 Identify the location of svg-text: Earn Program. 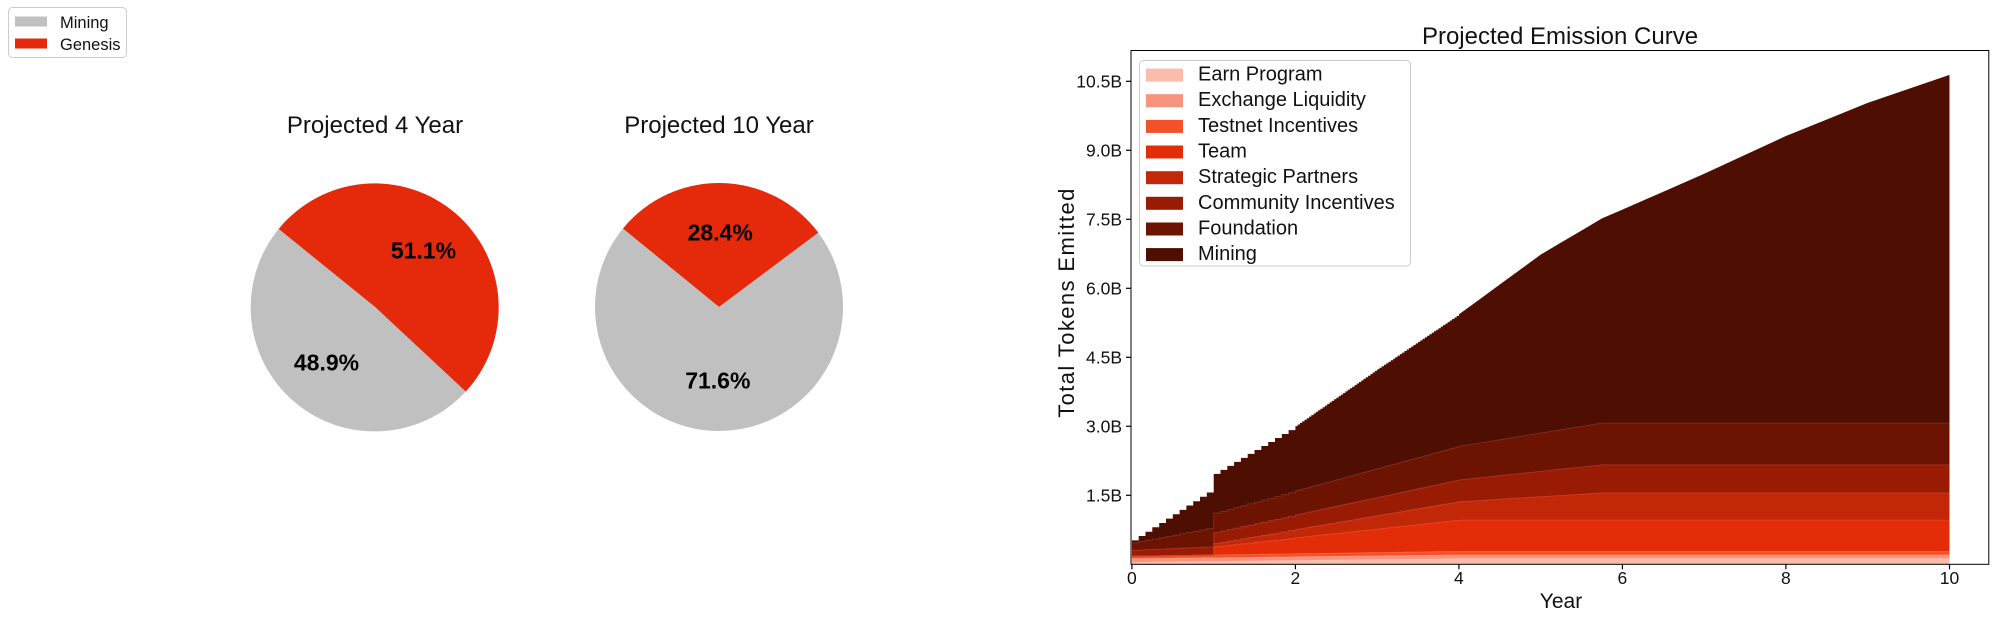
(1260, 75).